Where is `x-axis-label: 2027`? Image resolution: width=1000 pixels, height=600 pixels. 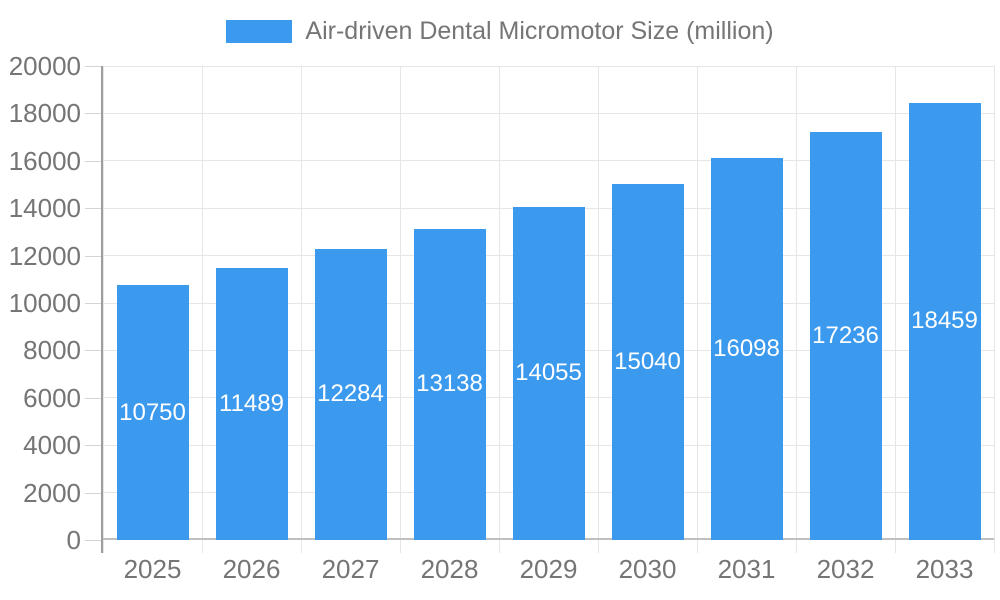 x-axis-label: 2027 is located at coordinates (350, 569).